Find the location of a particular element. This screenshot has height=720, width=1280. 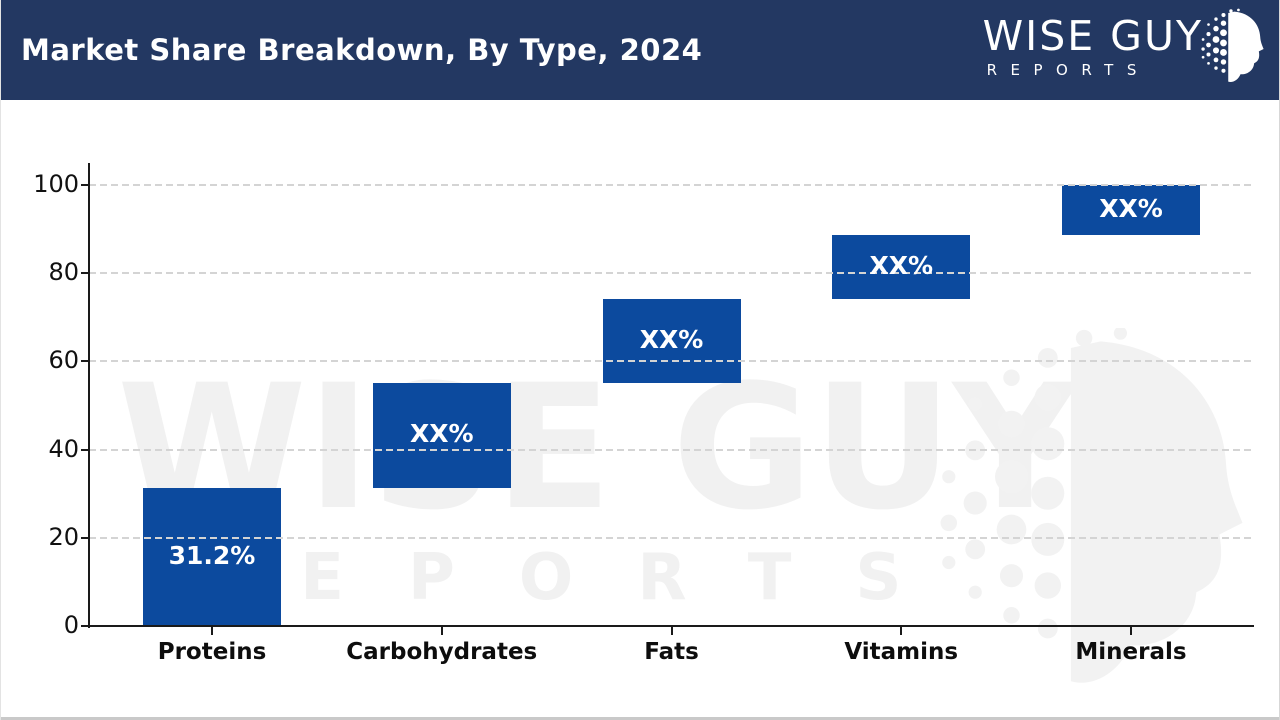

x-axis-line is located at coordinates (671, 626).